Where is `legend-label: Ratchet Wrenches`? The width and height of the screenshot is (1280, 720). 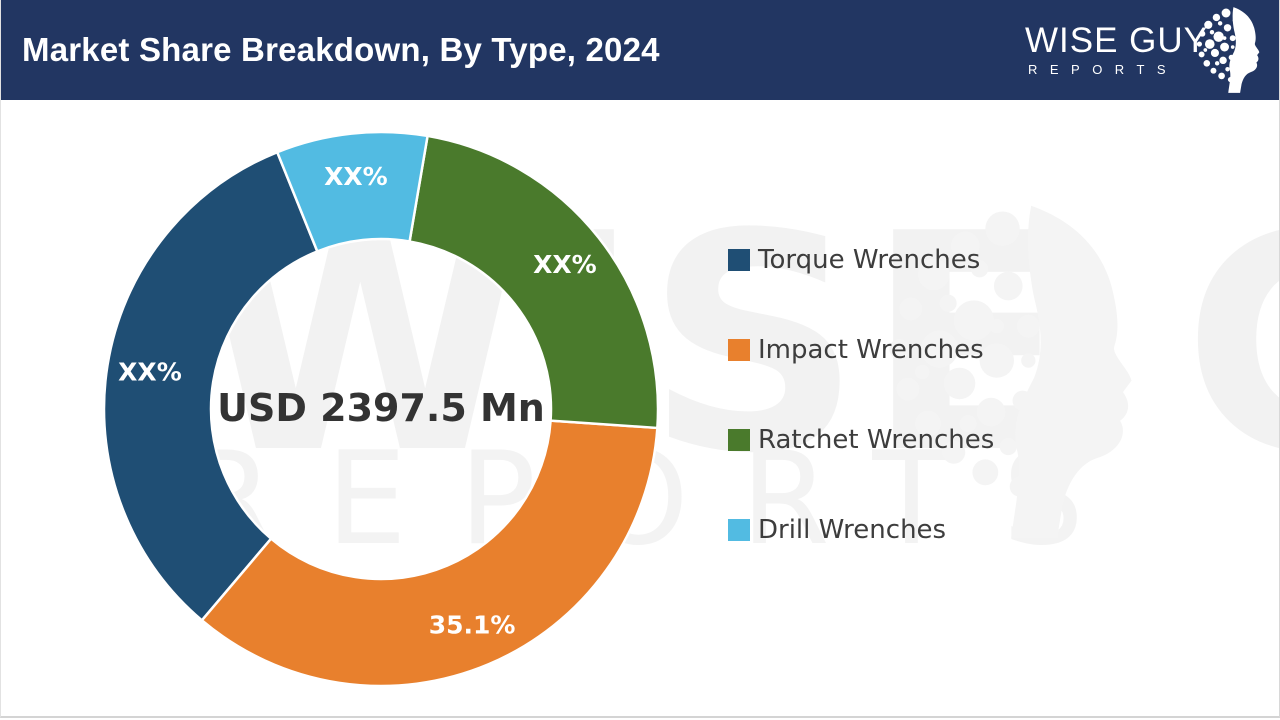
legend-label: Ratchet Wrenches is located at coordinates (876, 440).